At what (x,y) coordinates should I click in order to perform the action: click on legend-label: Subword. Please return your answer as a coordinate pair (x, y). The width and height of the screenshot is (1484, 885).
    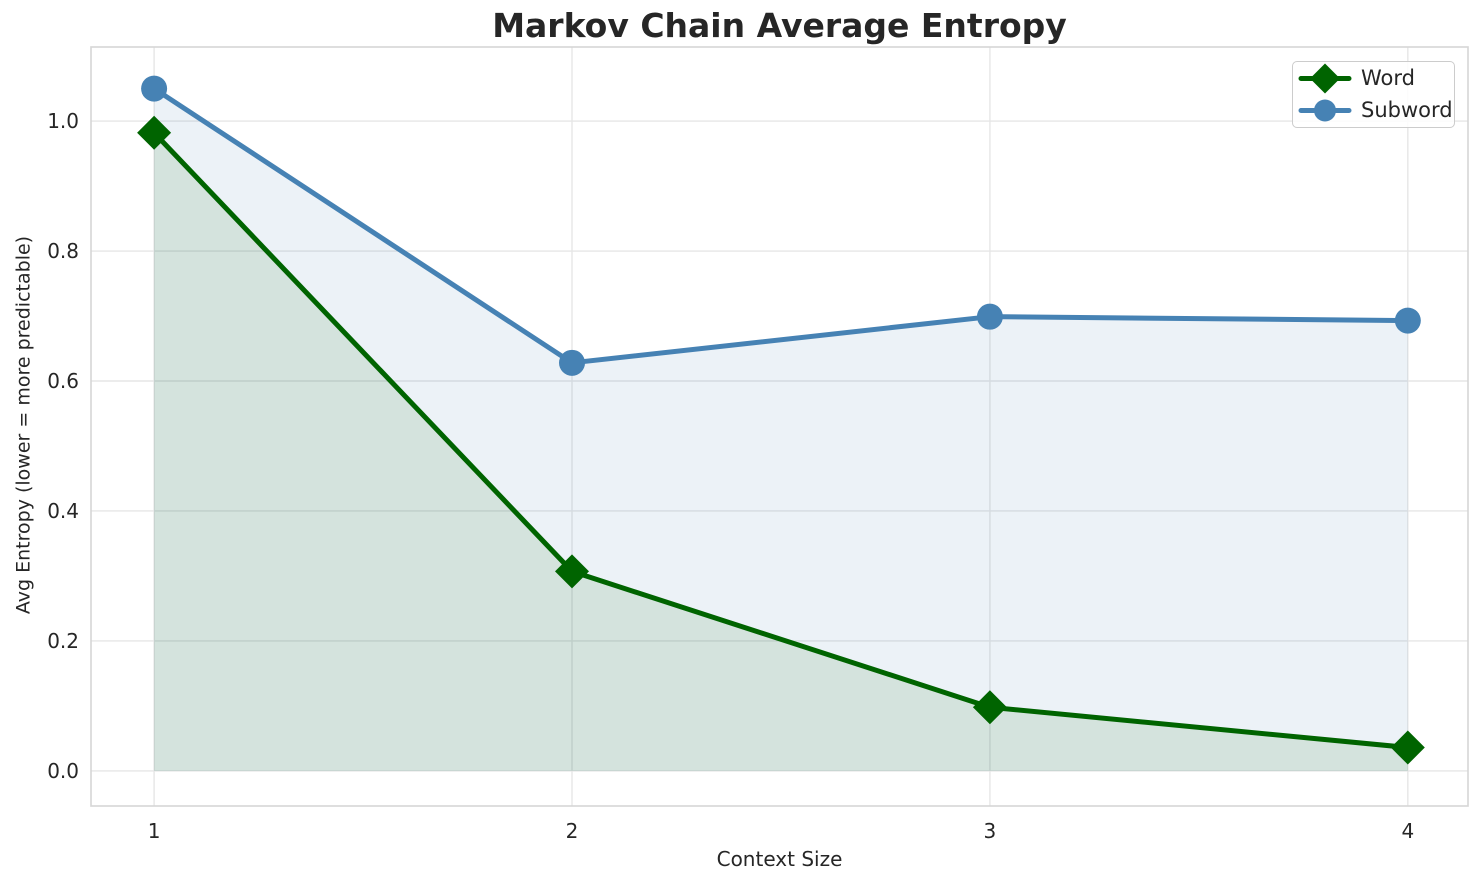
    Looking at the image, I should click on (1407, 110).